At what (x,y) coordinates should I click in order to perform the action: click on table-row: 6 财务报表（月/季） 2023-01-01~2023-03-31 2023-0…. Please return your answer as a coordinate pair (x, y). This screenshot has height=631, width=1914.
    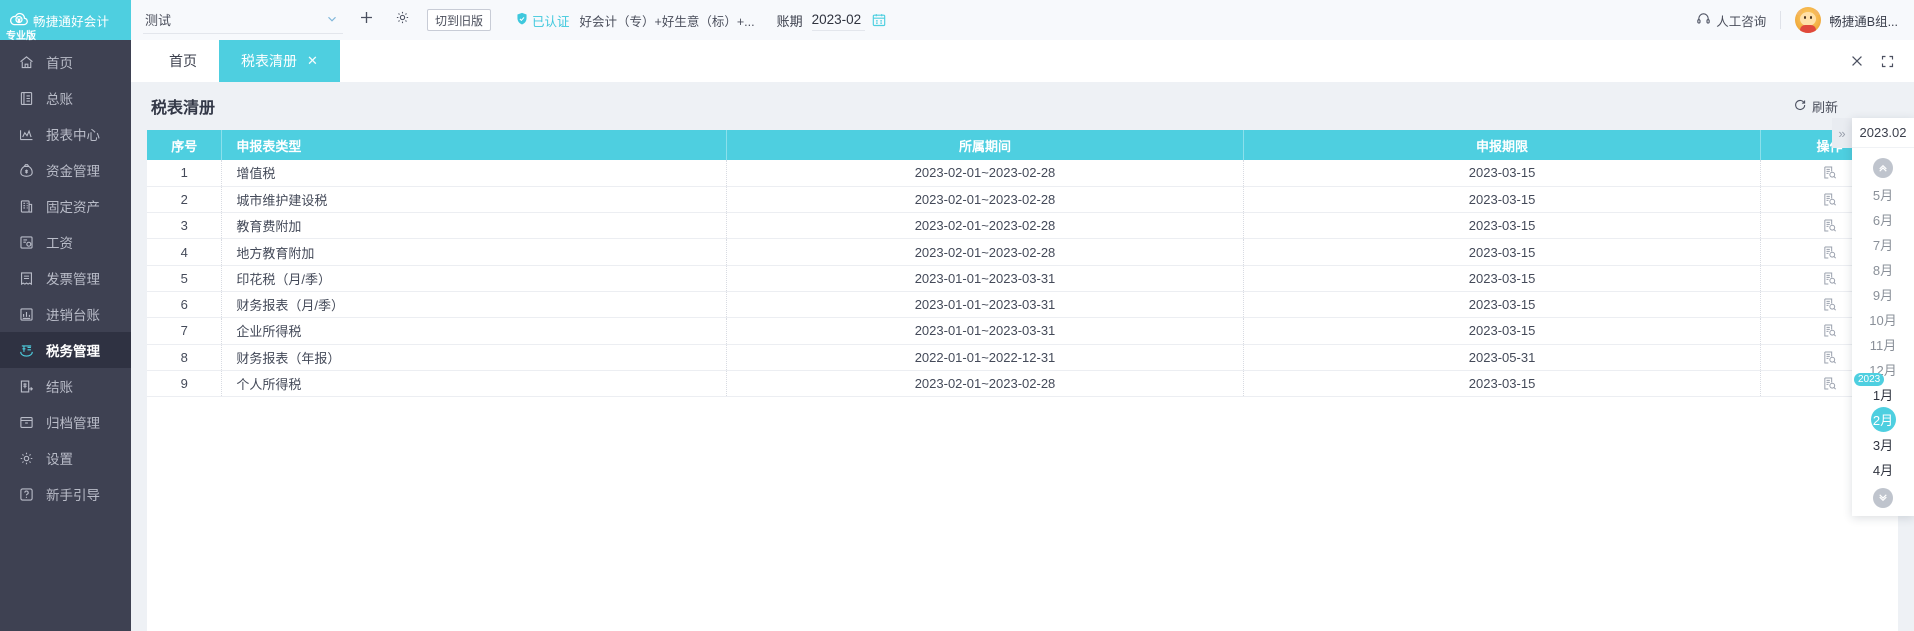
    Looking at the image, I should click on (1022, 305).